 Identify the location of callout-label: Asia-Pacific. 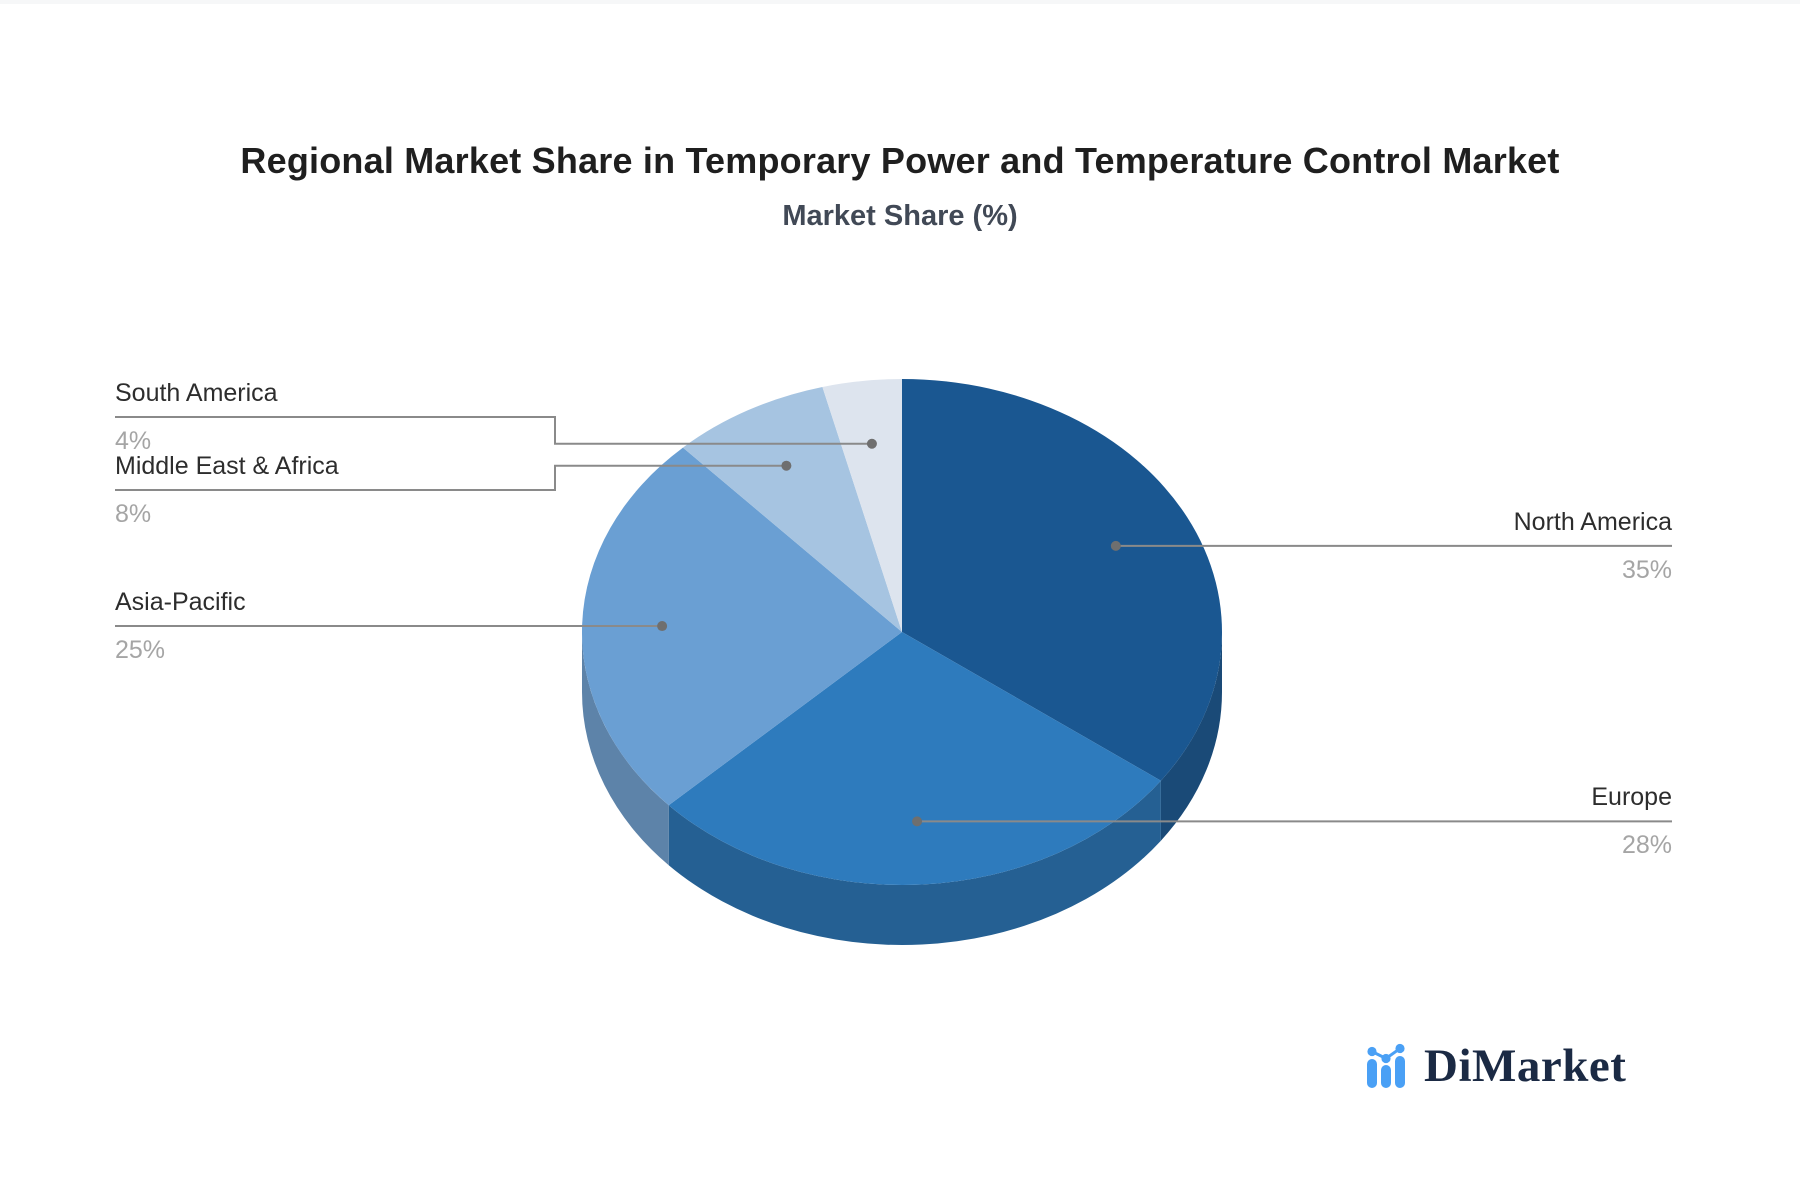
(180, 602).